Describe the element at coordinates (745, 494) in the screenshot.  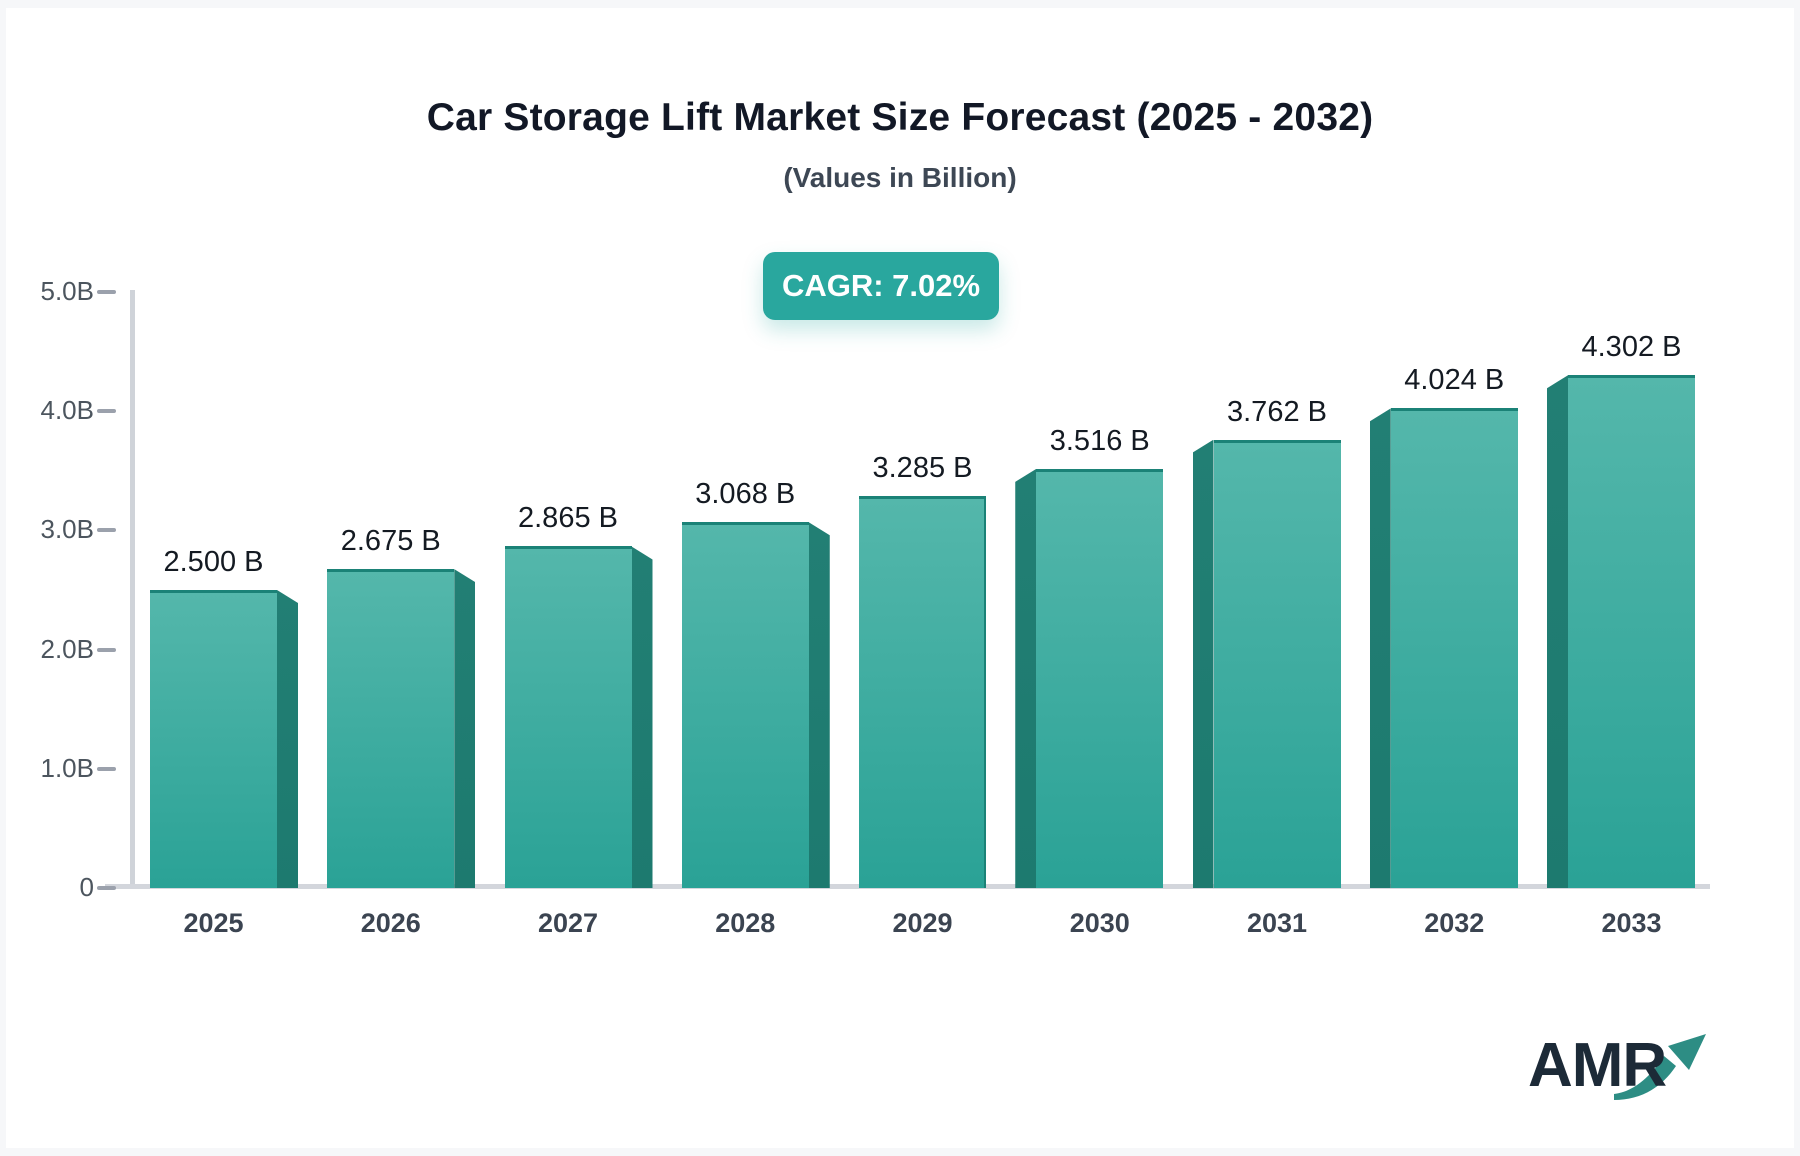
I see `bar-value-label: 3.068 B` at that location.